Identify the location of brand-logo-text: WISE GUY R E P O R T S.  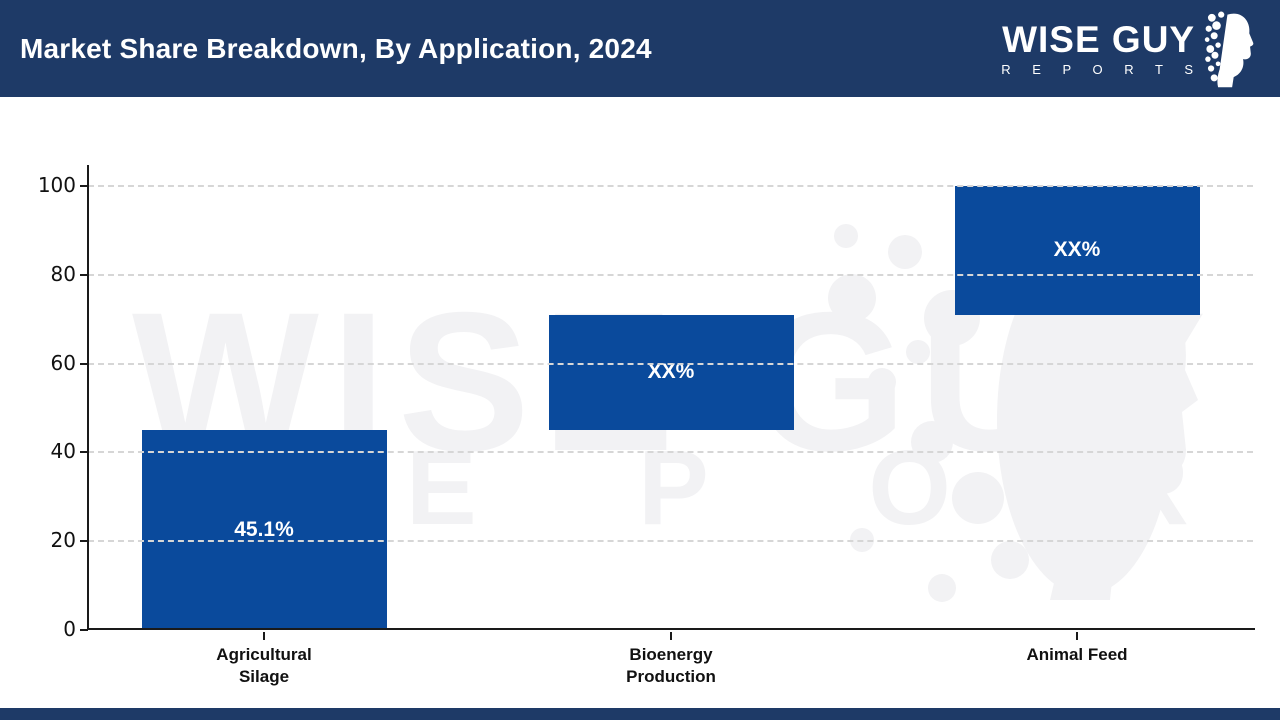
(1098, 49).